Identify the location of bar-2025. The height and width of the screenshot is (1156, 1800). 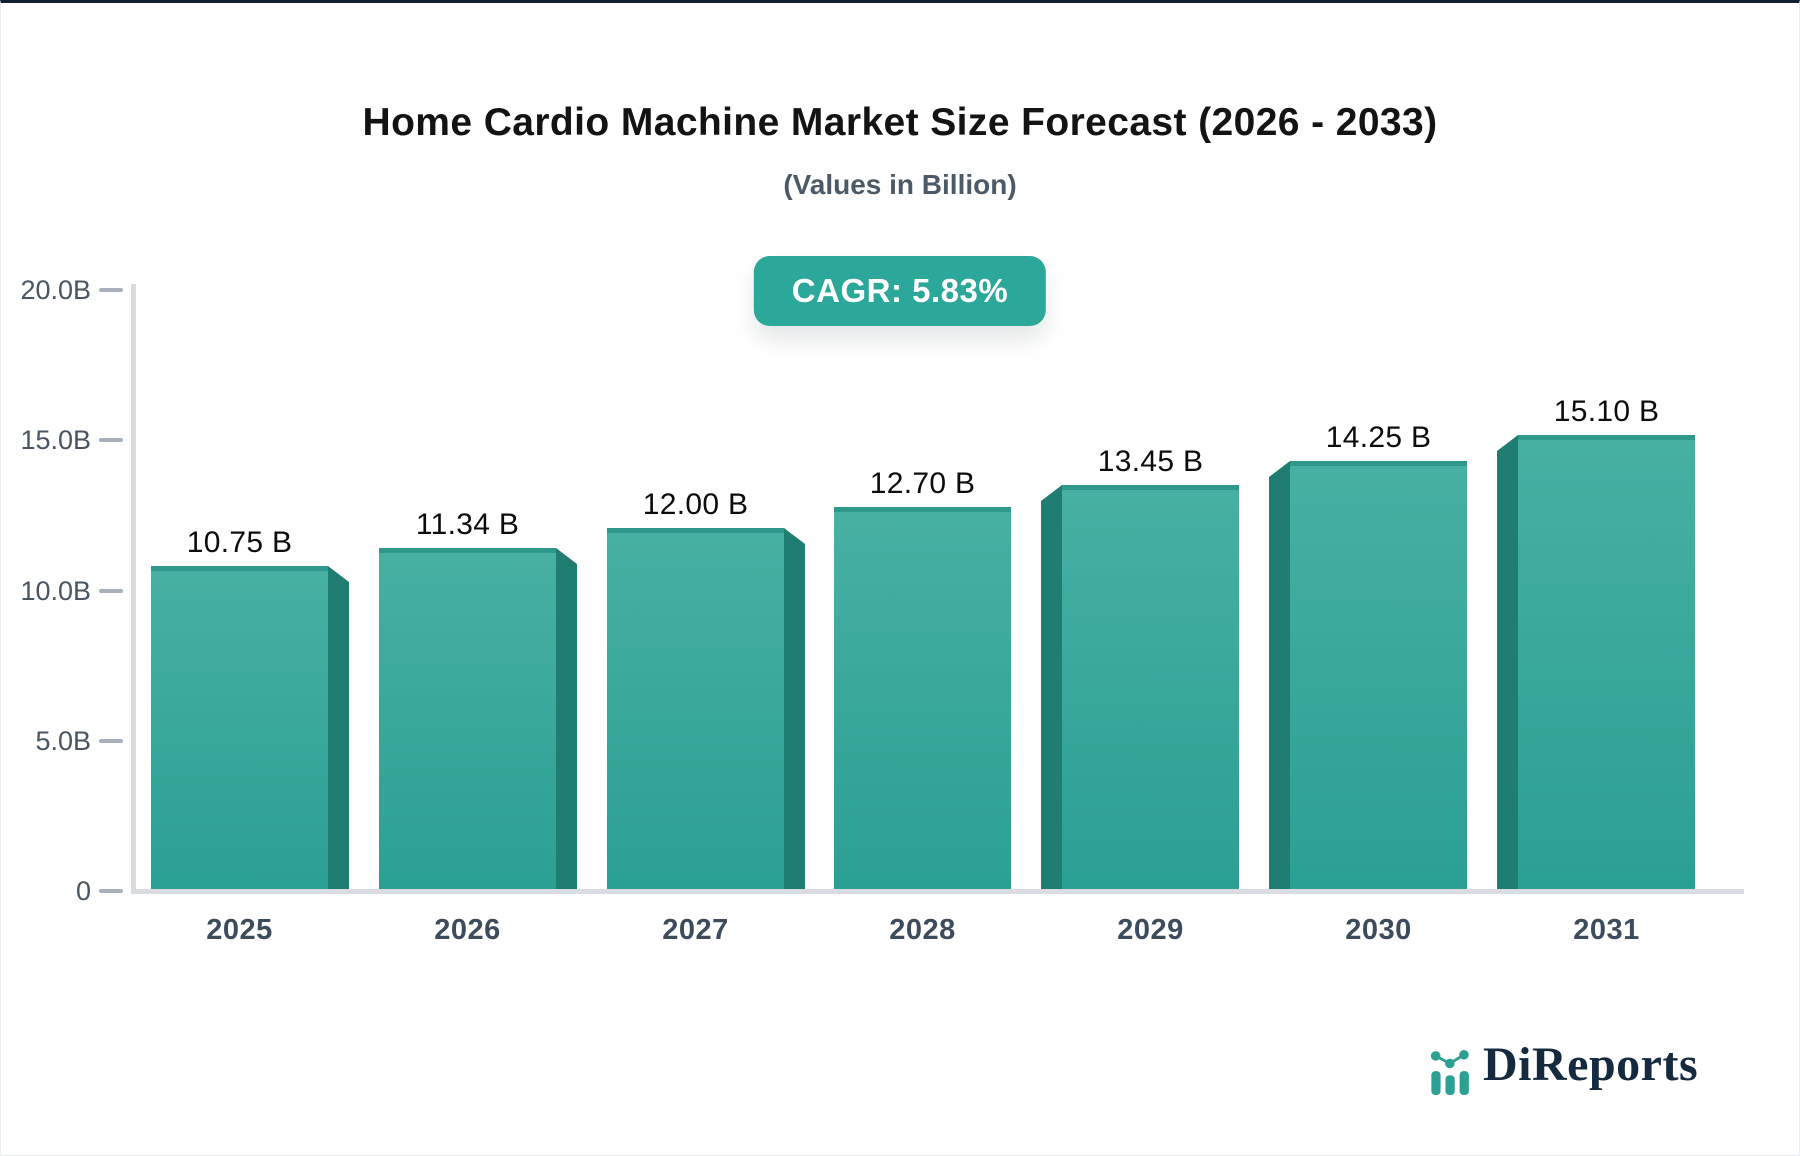
(239, 727).